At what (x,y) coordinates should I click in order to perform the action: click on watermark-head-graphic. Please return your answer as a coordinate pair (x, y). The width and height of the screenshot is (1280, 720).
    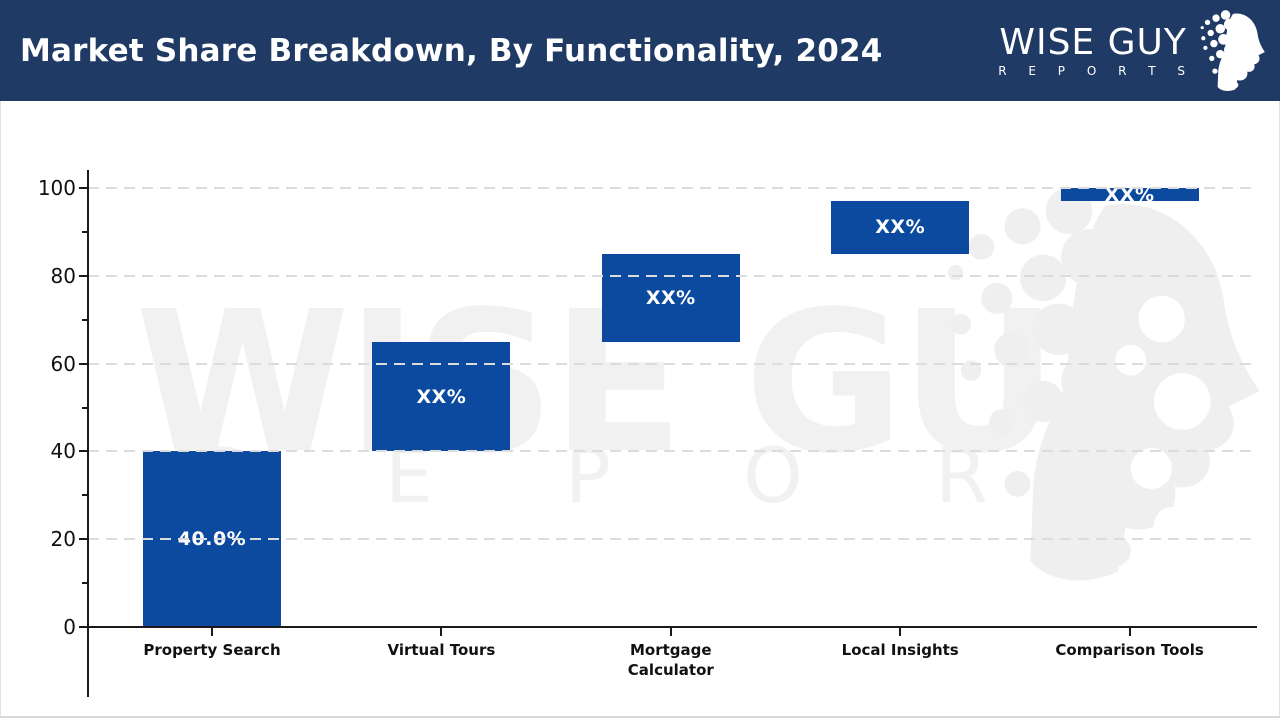
    Looking at the image, I should click on (1103, 384).